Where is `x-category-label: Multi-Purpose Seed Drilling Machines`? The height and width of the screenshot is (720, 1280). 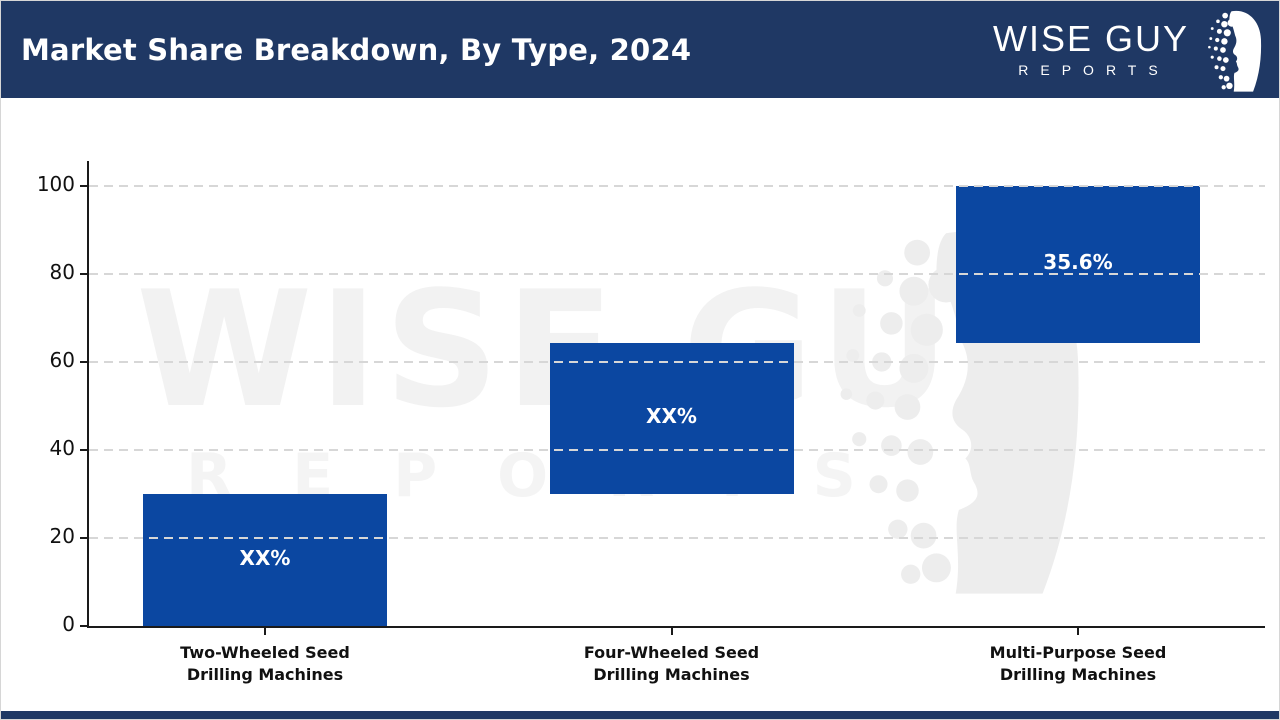
x-category-label: Multi-Purpose Seed Drilling Machines is located at coordinates (1078, 664).